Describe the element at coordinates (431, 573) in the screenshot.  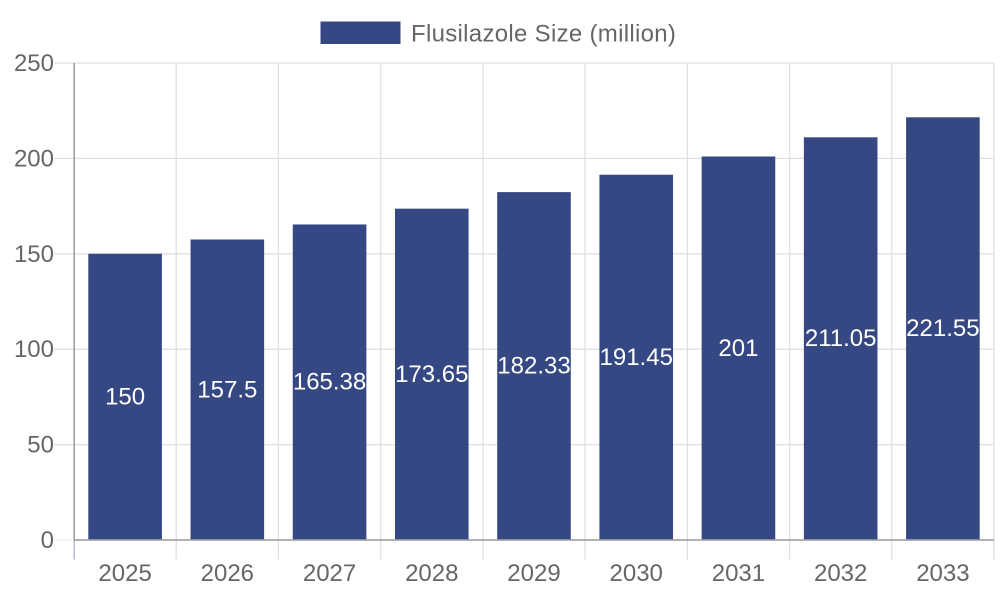
I see `svg-text: 2028` at that location.